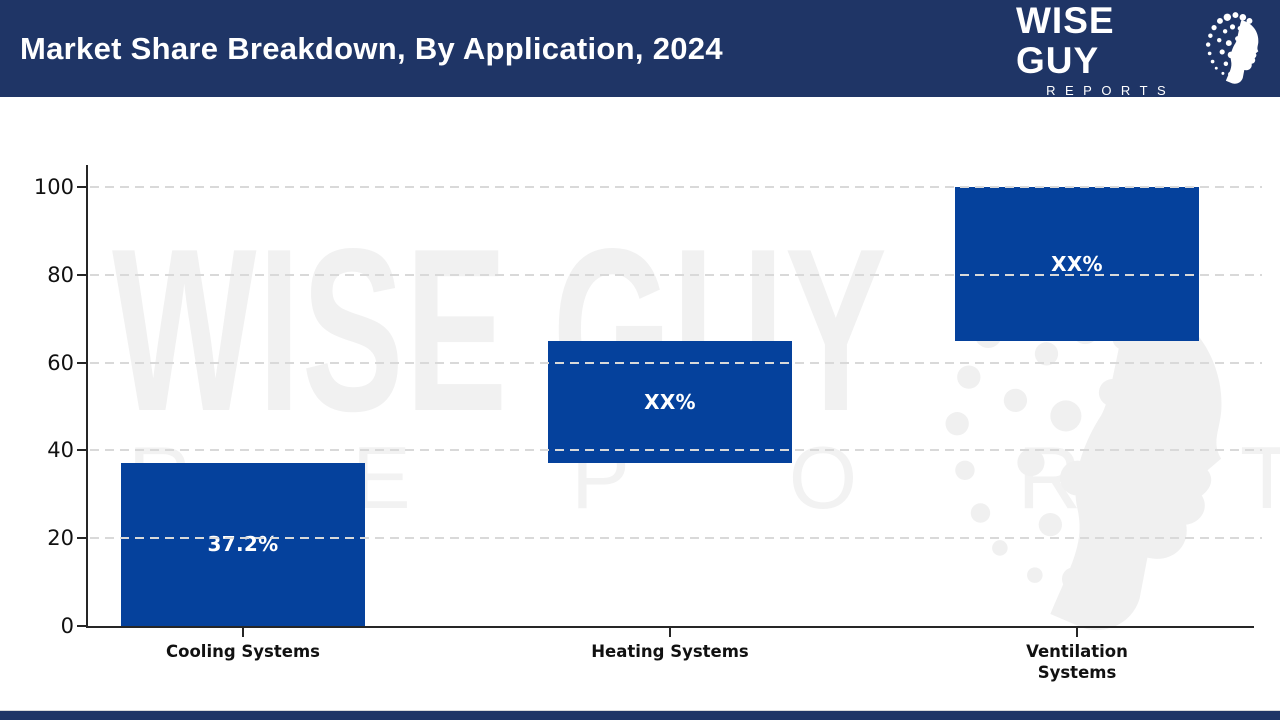 The height and width of the screenshot is (720, 1280). I want to click on logo-wiseguy-label: WISE GUY, so click(1065, 40).